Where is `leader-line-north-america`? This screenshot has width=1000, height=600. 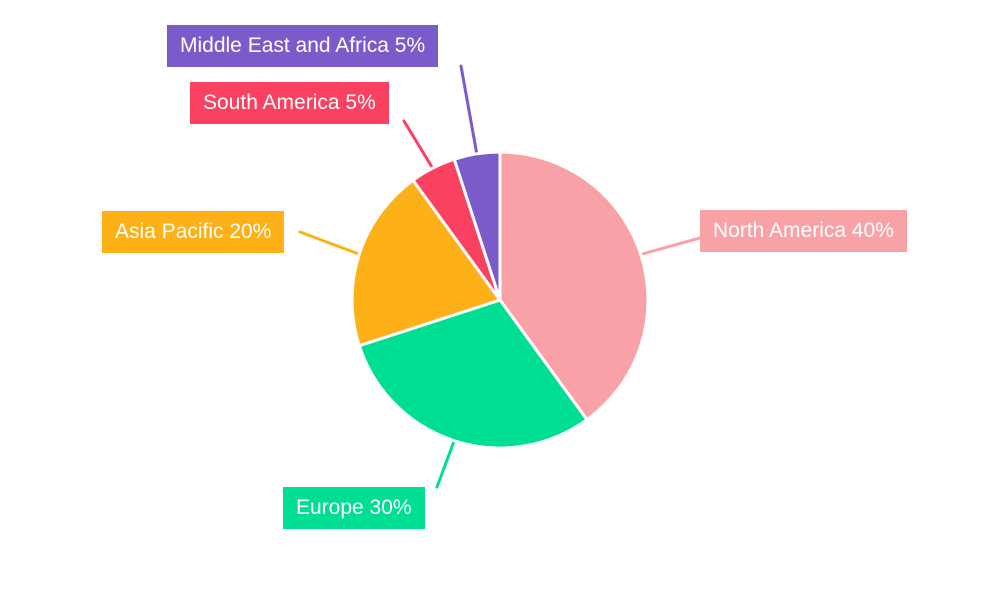
leader-line-north-america is located at coordinates (669, 246).